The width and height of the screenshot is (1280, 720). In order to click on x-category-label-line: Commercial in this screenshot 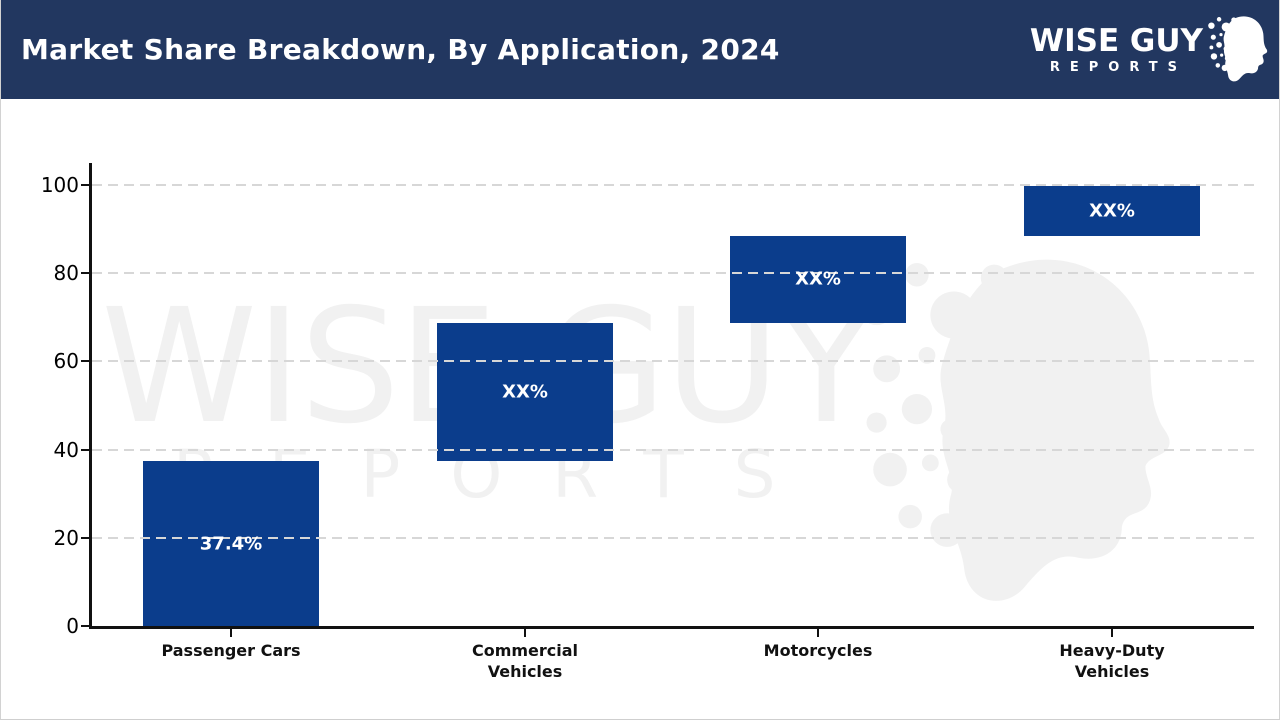, I will do `click(525, 650)`.